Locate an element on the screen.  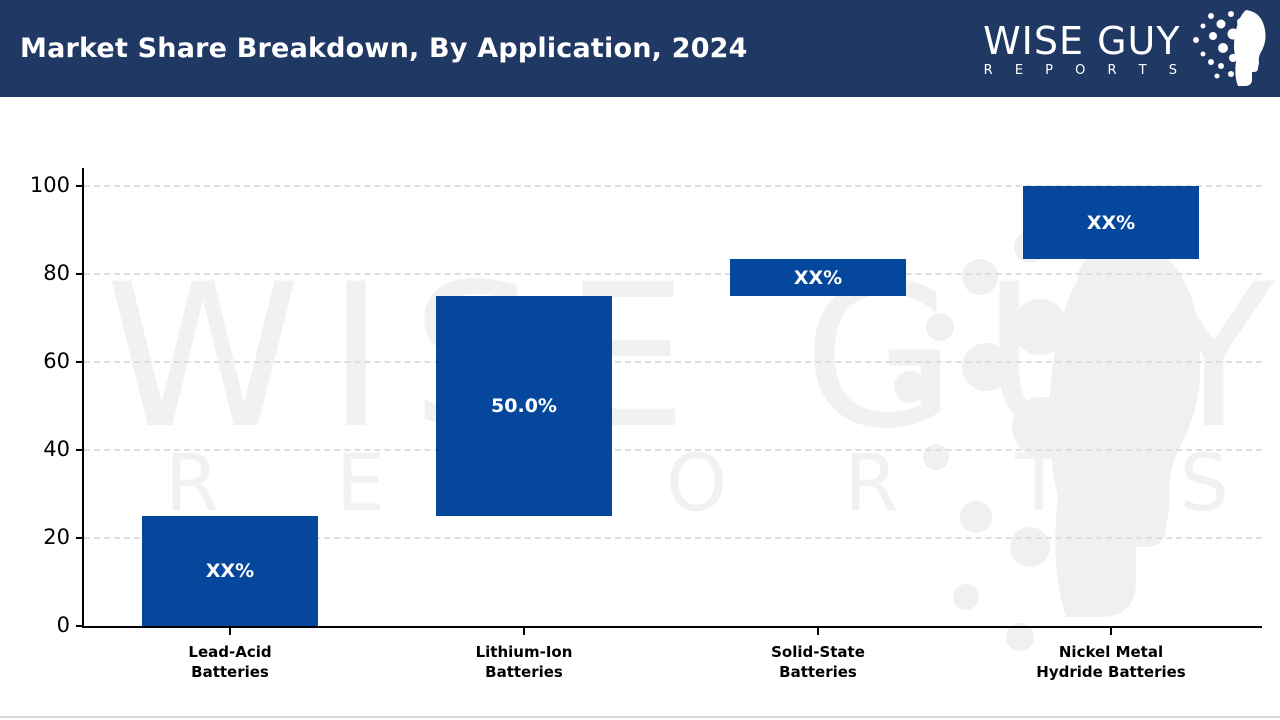
category-label-3: Nickel Metal Hydride Batteries is located at coordinates (1111, 662).